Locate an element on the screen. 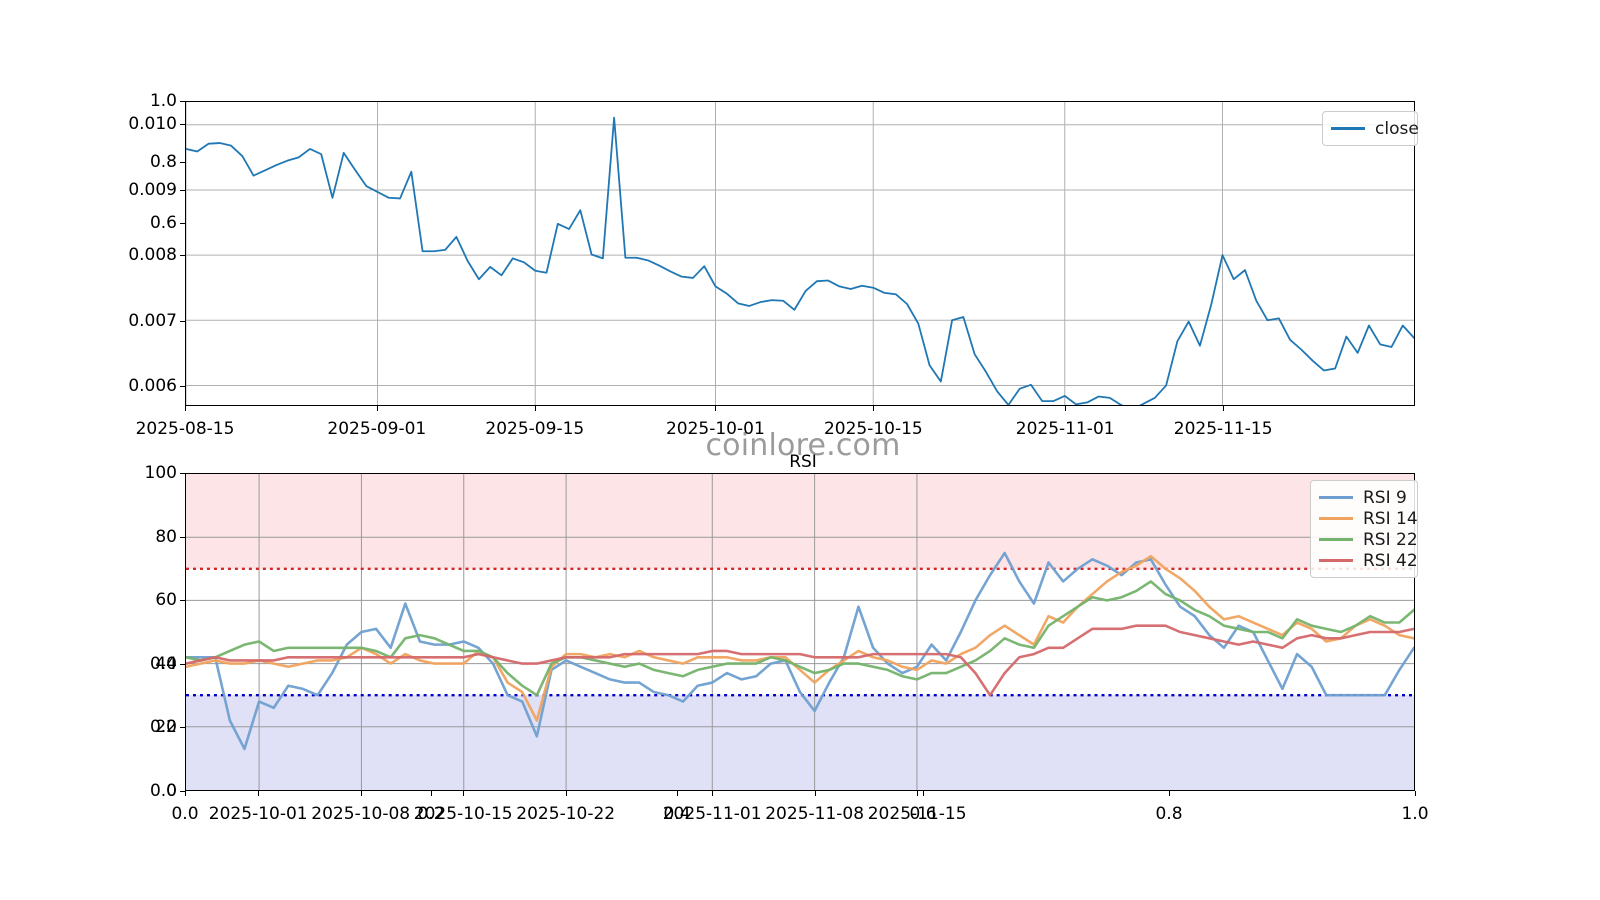  price-legend-item: close is located at coordinates (1375, 128).